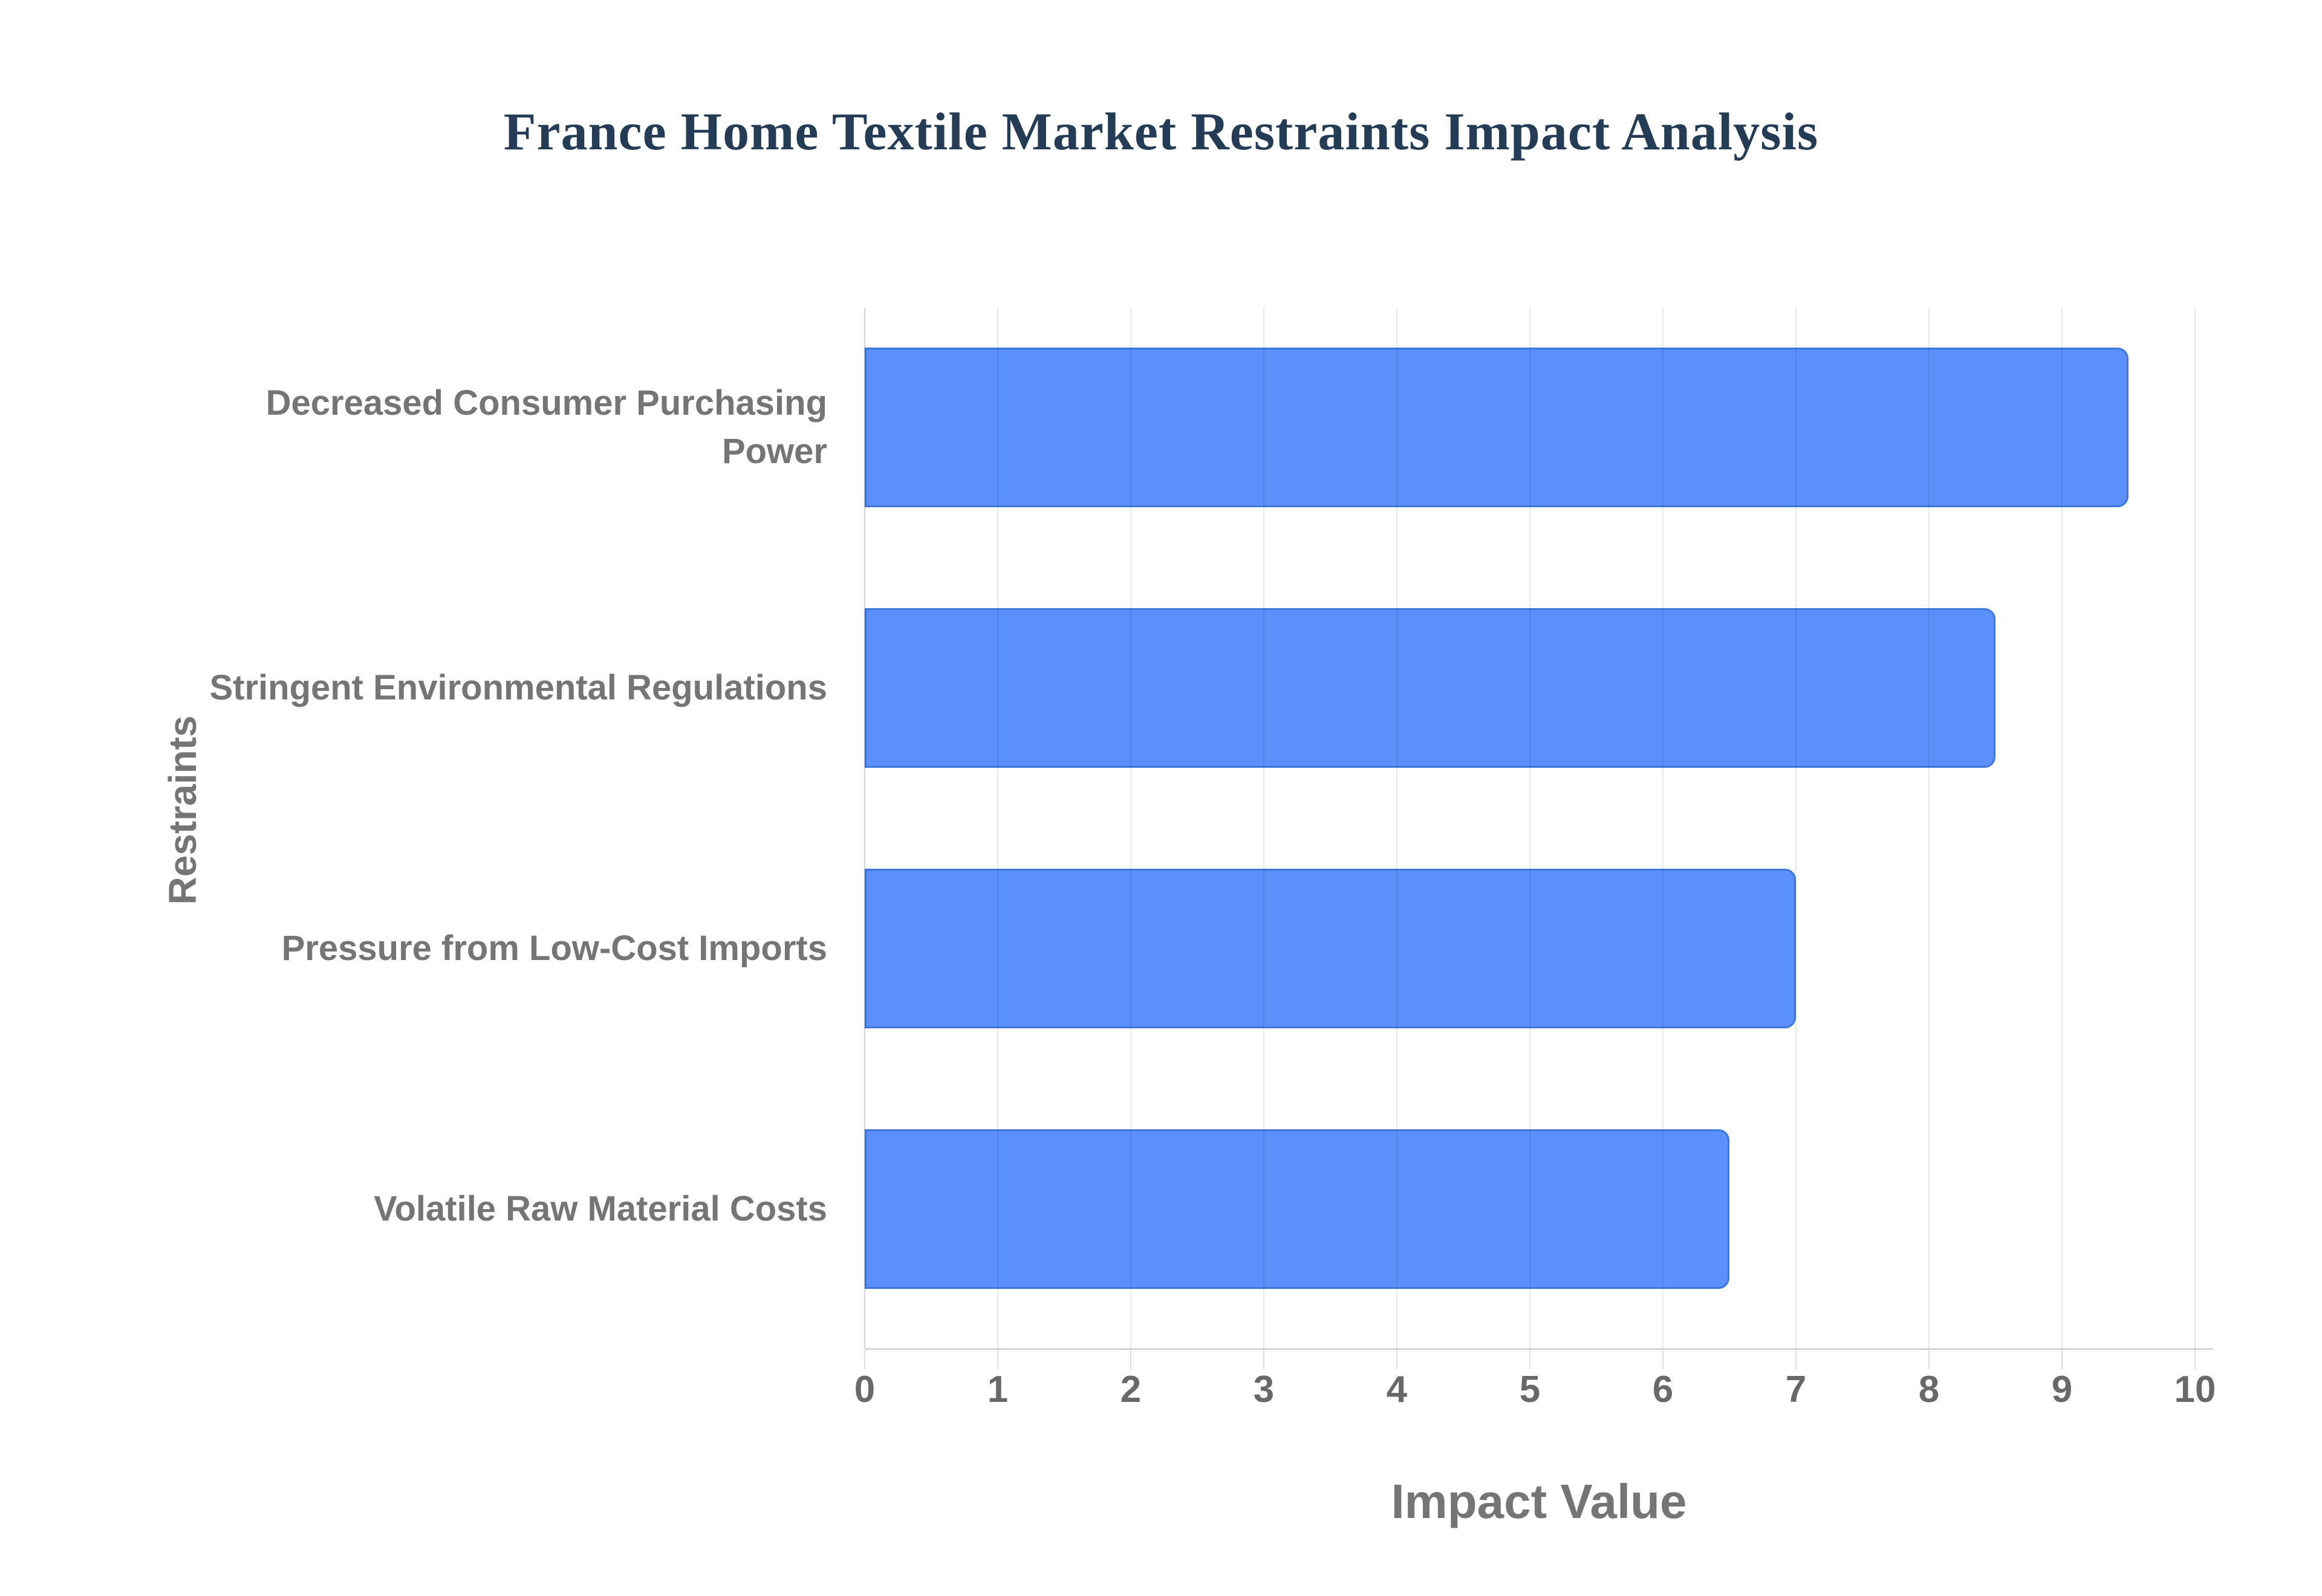 This screenshot has width=2322, height=1596. I want to click on x-tick-label: 10, so click(2195, 1389).